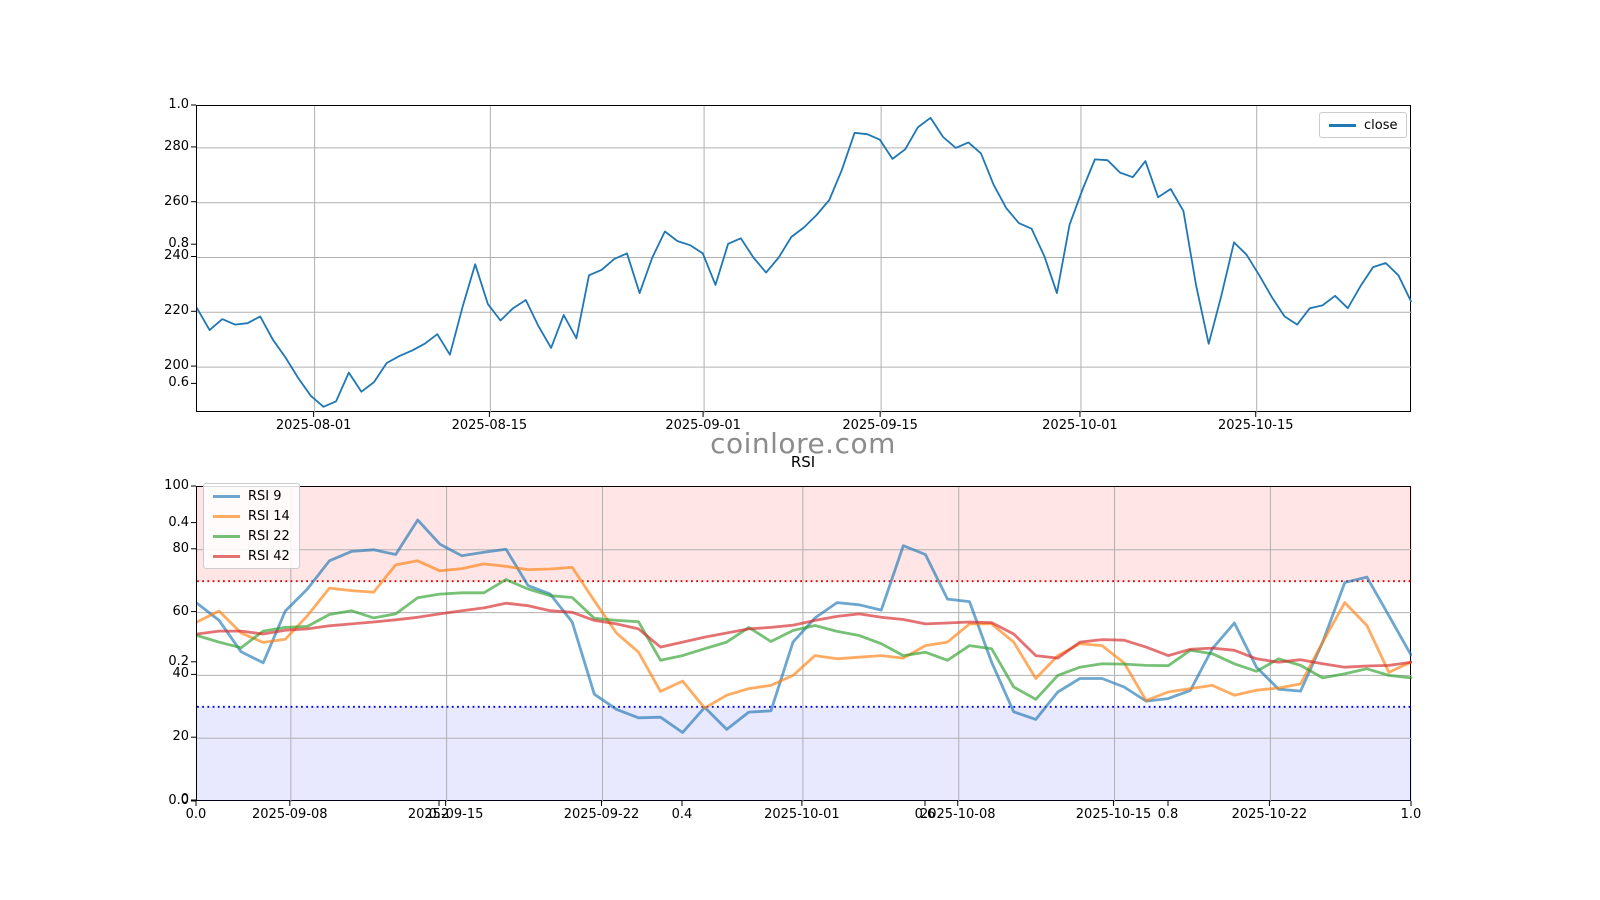 The width and height of the screenshot is (1600, 900). I want to click on rsi-chart-title: RSI, so click(803, 462).